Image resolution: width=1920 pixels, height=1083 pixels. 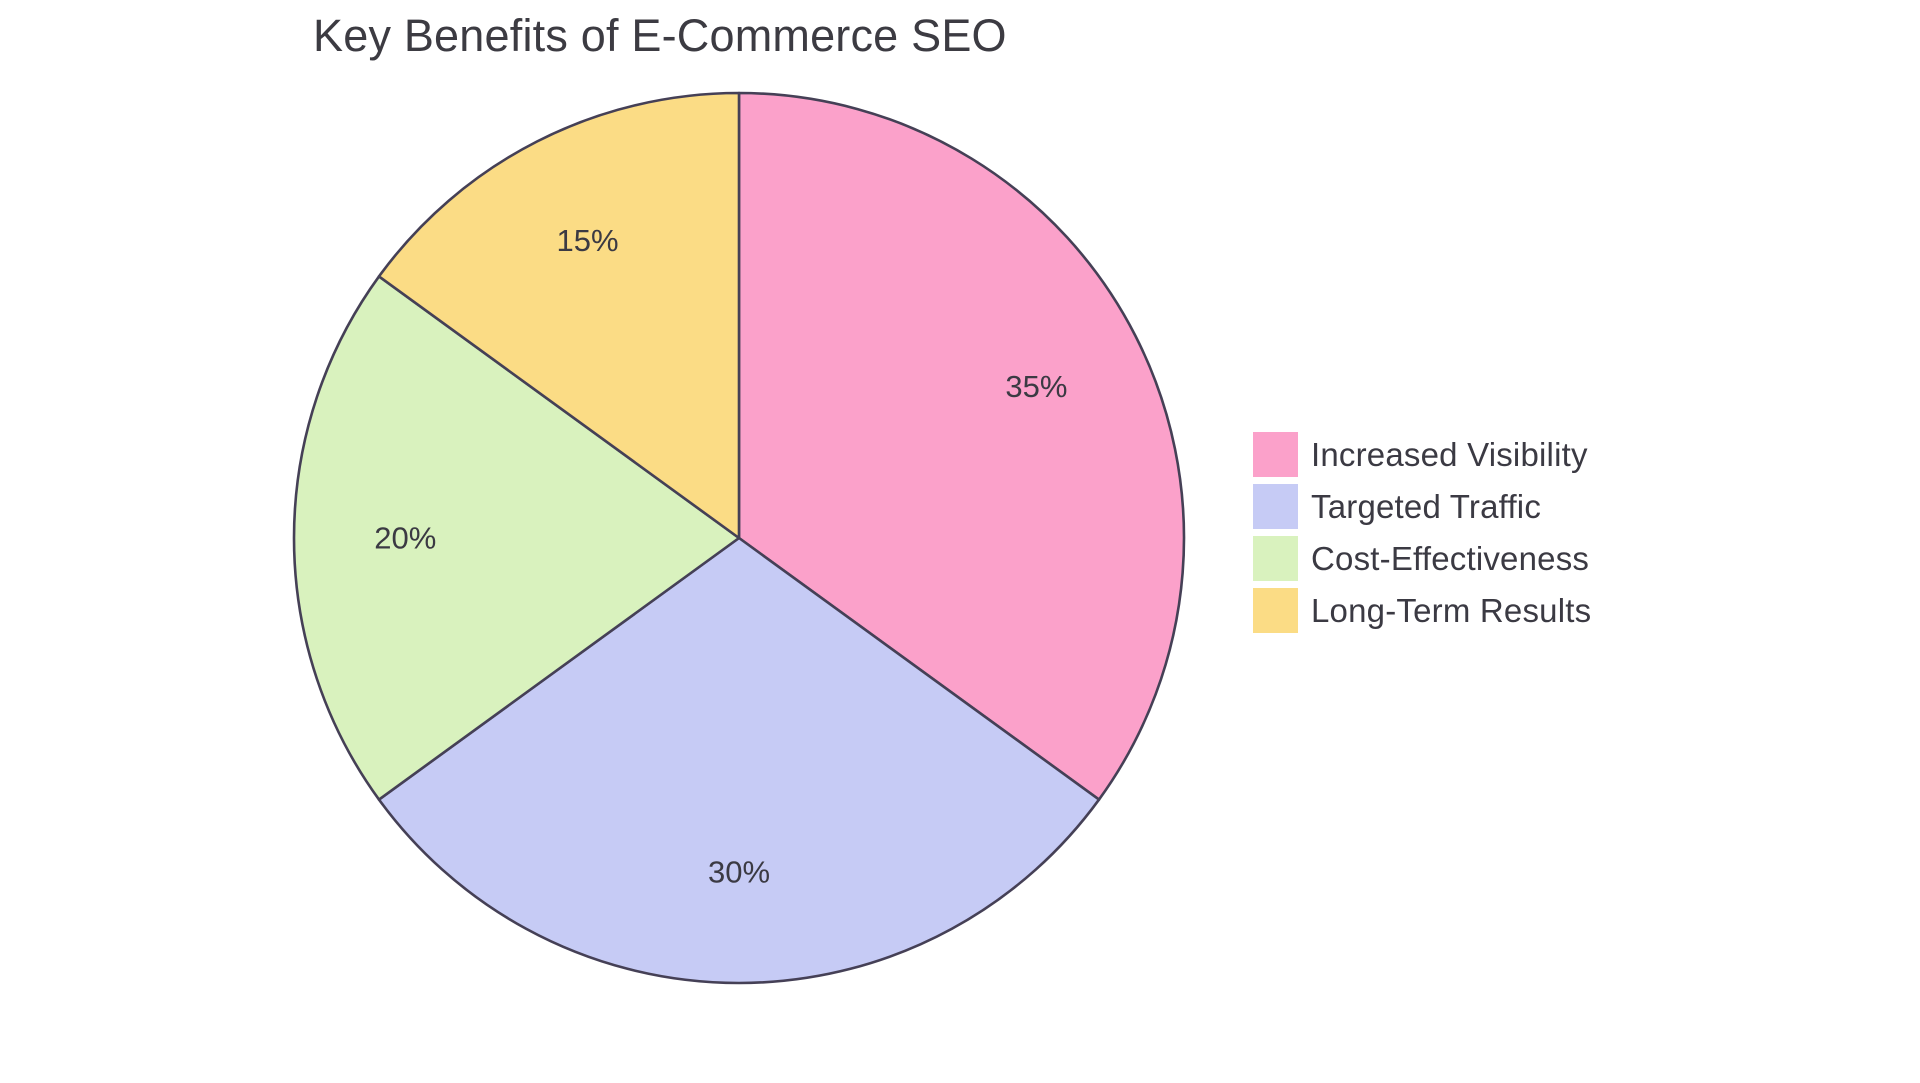 I want to click on pie-slice-value-increased-visibility: 35%, so click(x=1036, y=386).